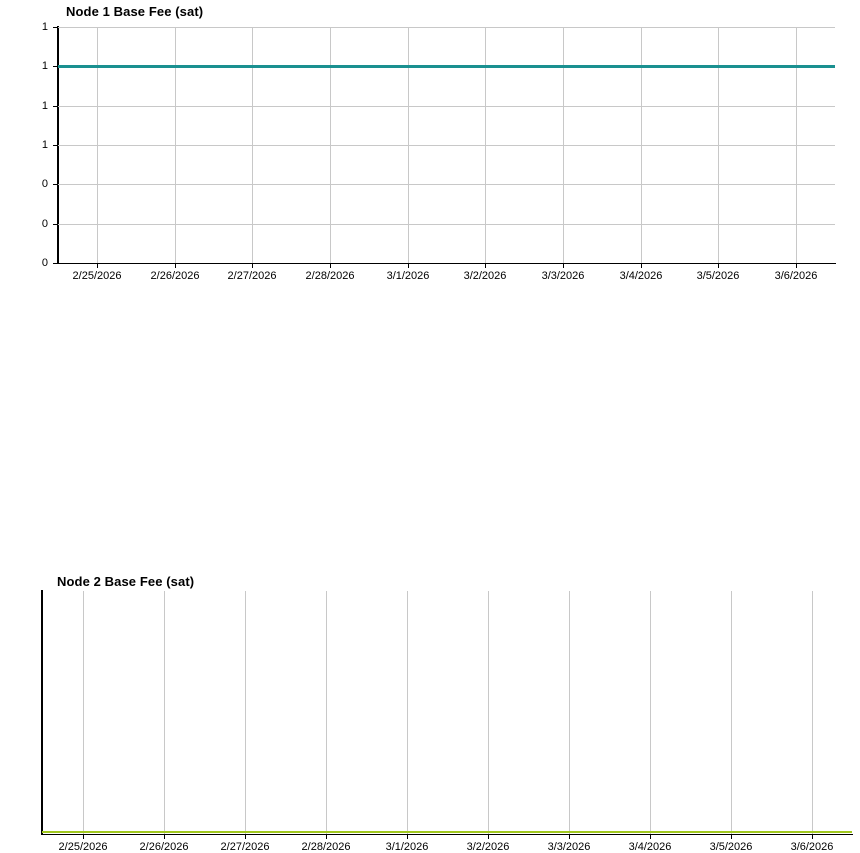  I want to click on chart-1-title: Node 1 Base Fee (sat), so click(135, 11).